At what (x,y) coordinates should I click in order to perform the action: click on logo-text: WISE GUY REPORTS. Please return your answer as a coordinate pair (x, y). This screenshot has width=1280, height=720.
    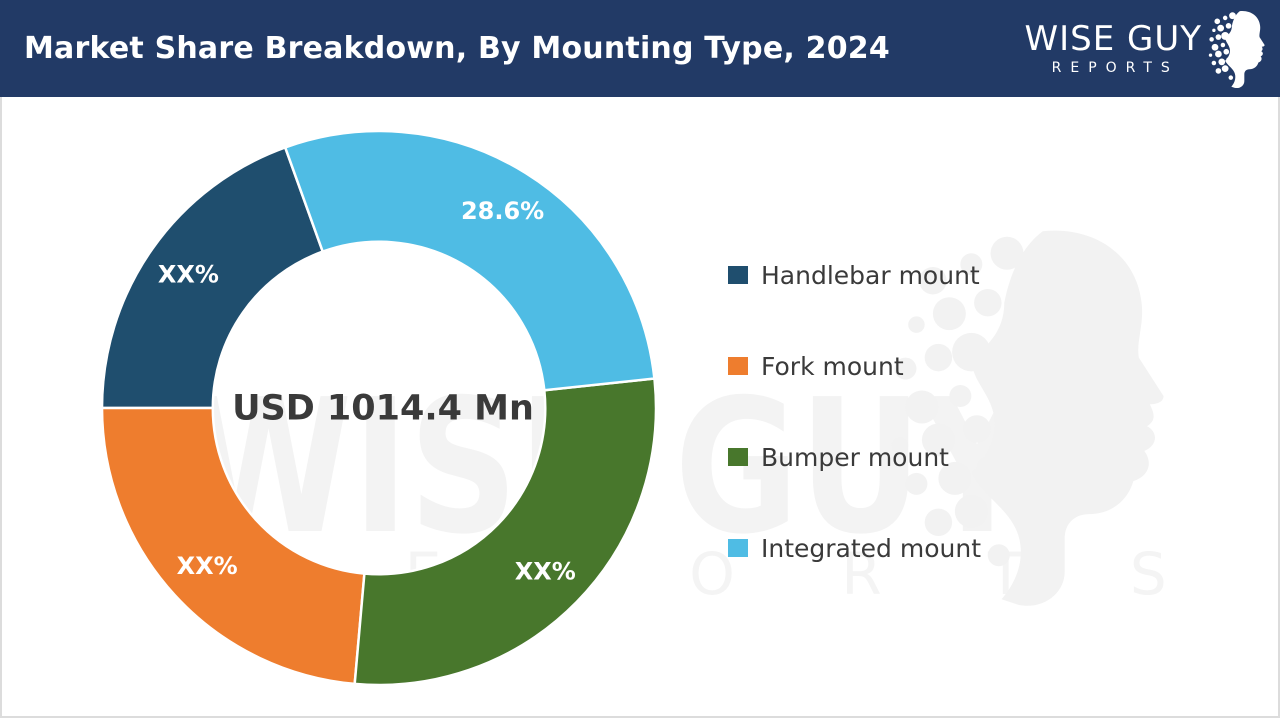
    Looking at the image, I should click on (1113, 47).